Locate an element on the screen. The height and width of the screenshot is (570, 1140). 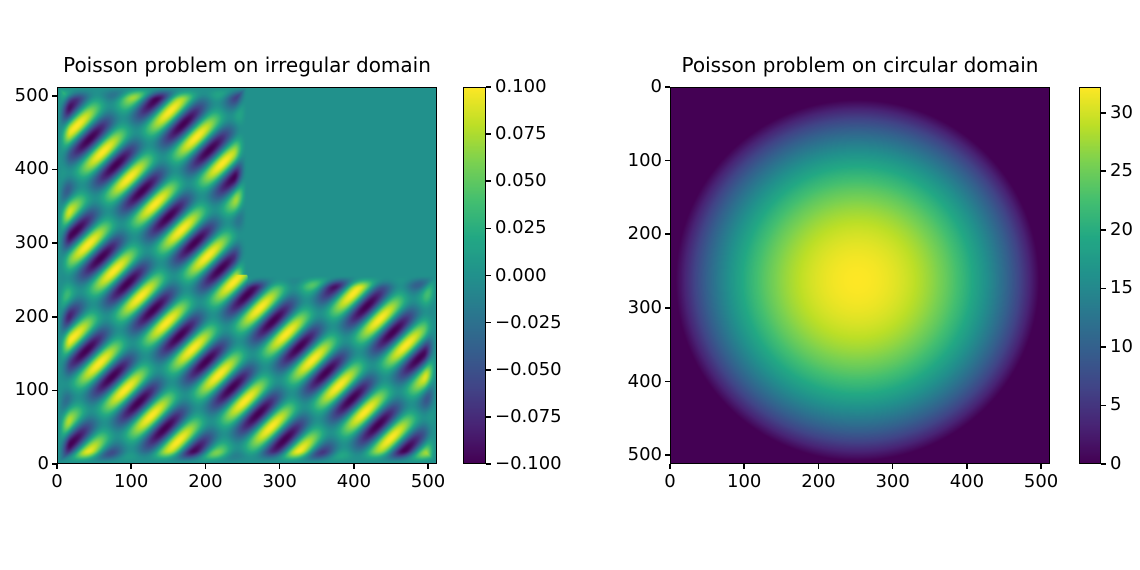
left-x-tick-label: 0 is located at coordinates (57, 481).